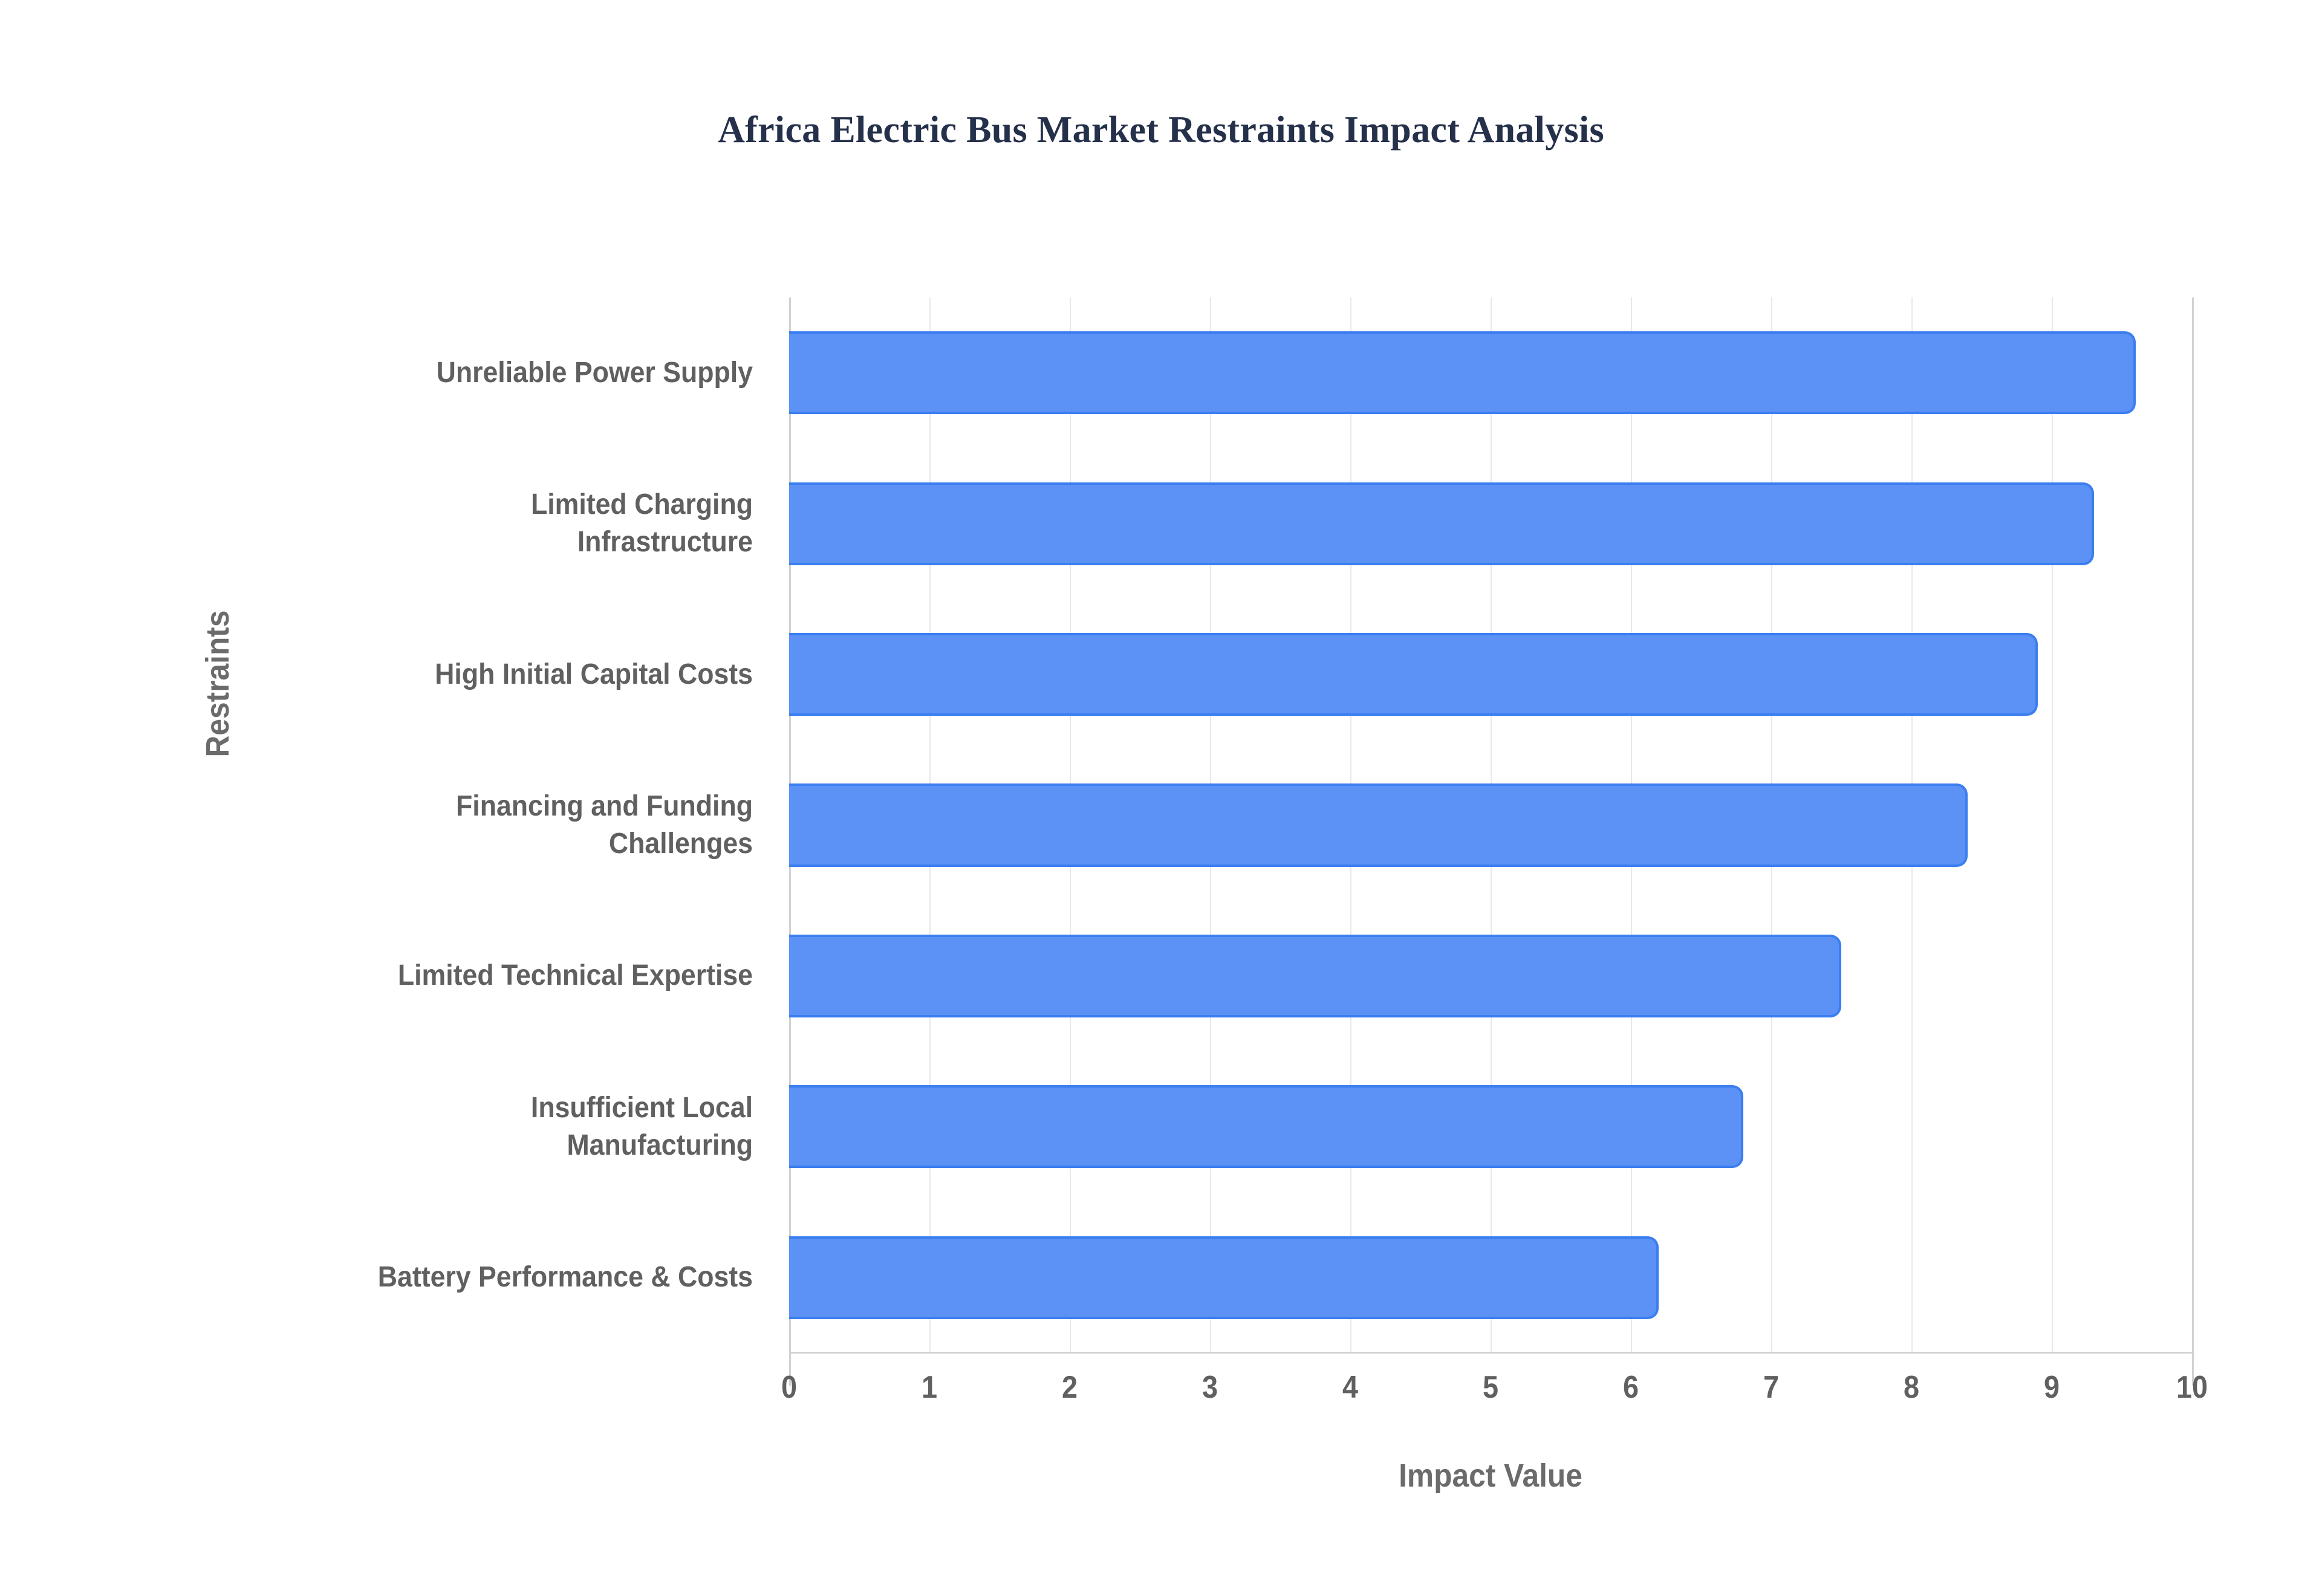 The width and height of the screenshot is (2322, 1596). Describe the element at coordinates (565, 1277) in the screenshot. I see `y-tick-label: Battery Performance & Costs` at that location.